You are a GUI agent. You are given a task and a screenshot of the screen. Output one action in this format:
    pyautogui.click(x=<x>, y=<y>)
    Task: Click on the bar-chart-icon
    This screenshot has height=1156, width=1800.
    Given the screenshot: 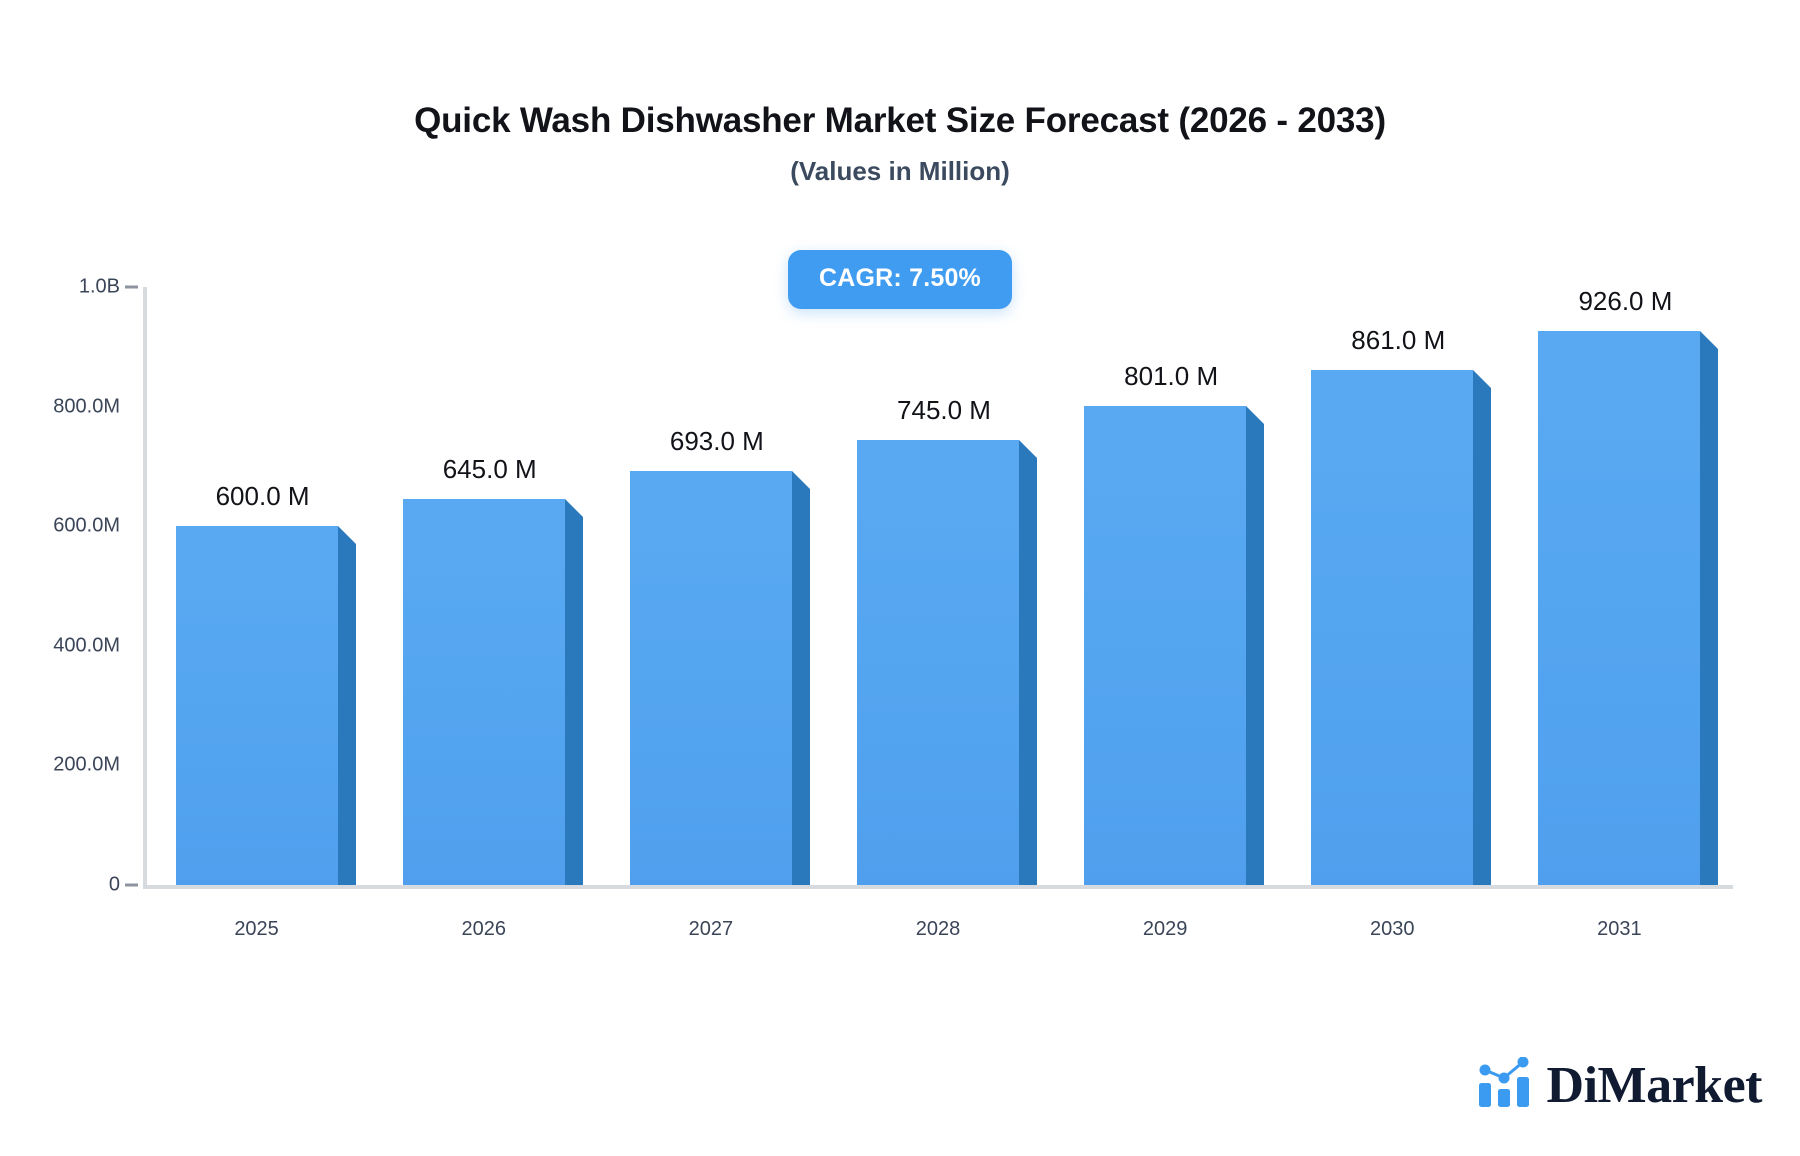 What is the action you would take?
    pyautogui.click(x=1505, y=1085)
    